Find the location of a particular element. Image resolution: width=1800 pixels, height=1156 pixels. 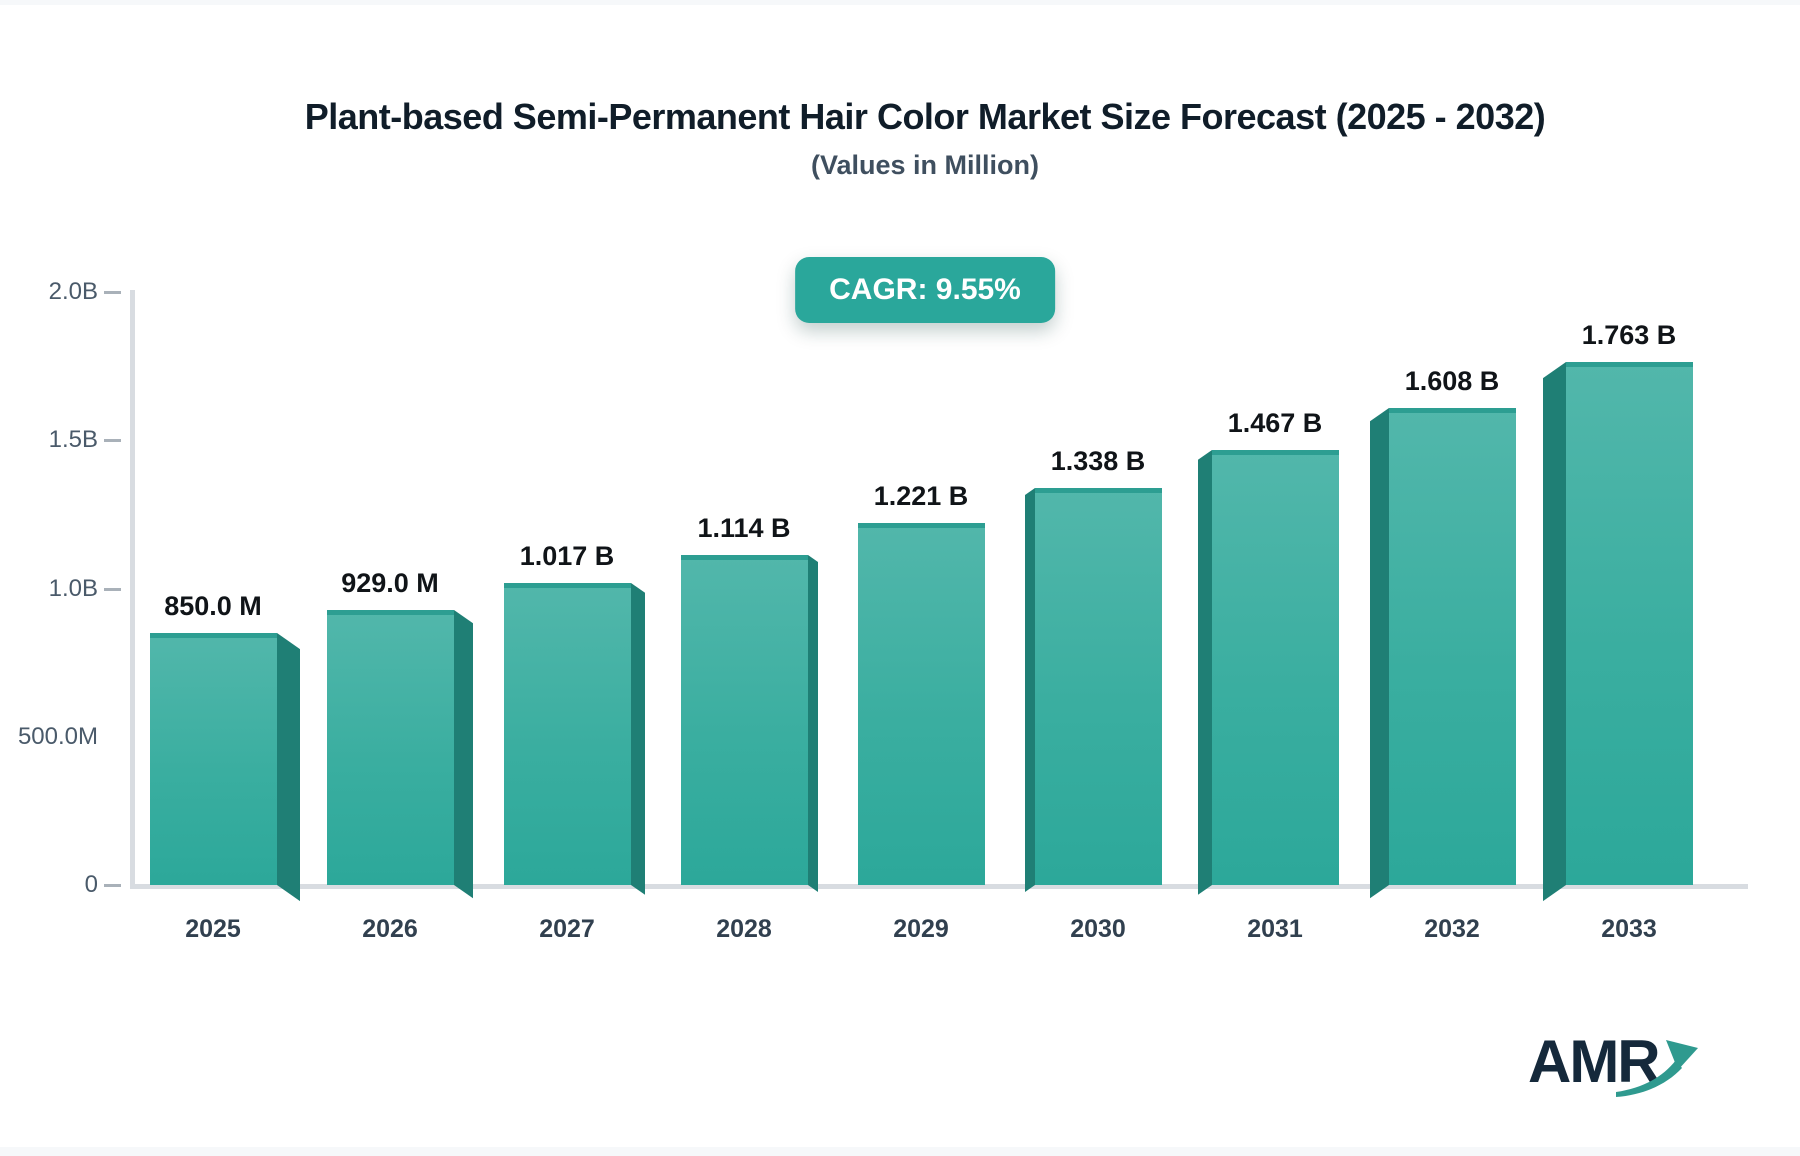

bar-value-label: 1.763 B is located at coordinates (1629, 335).